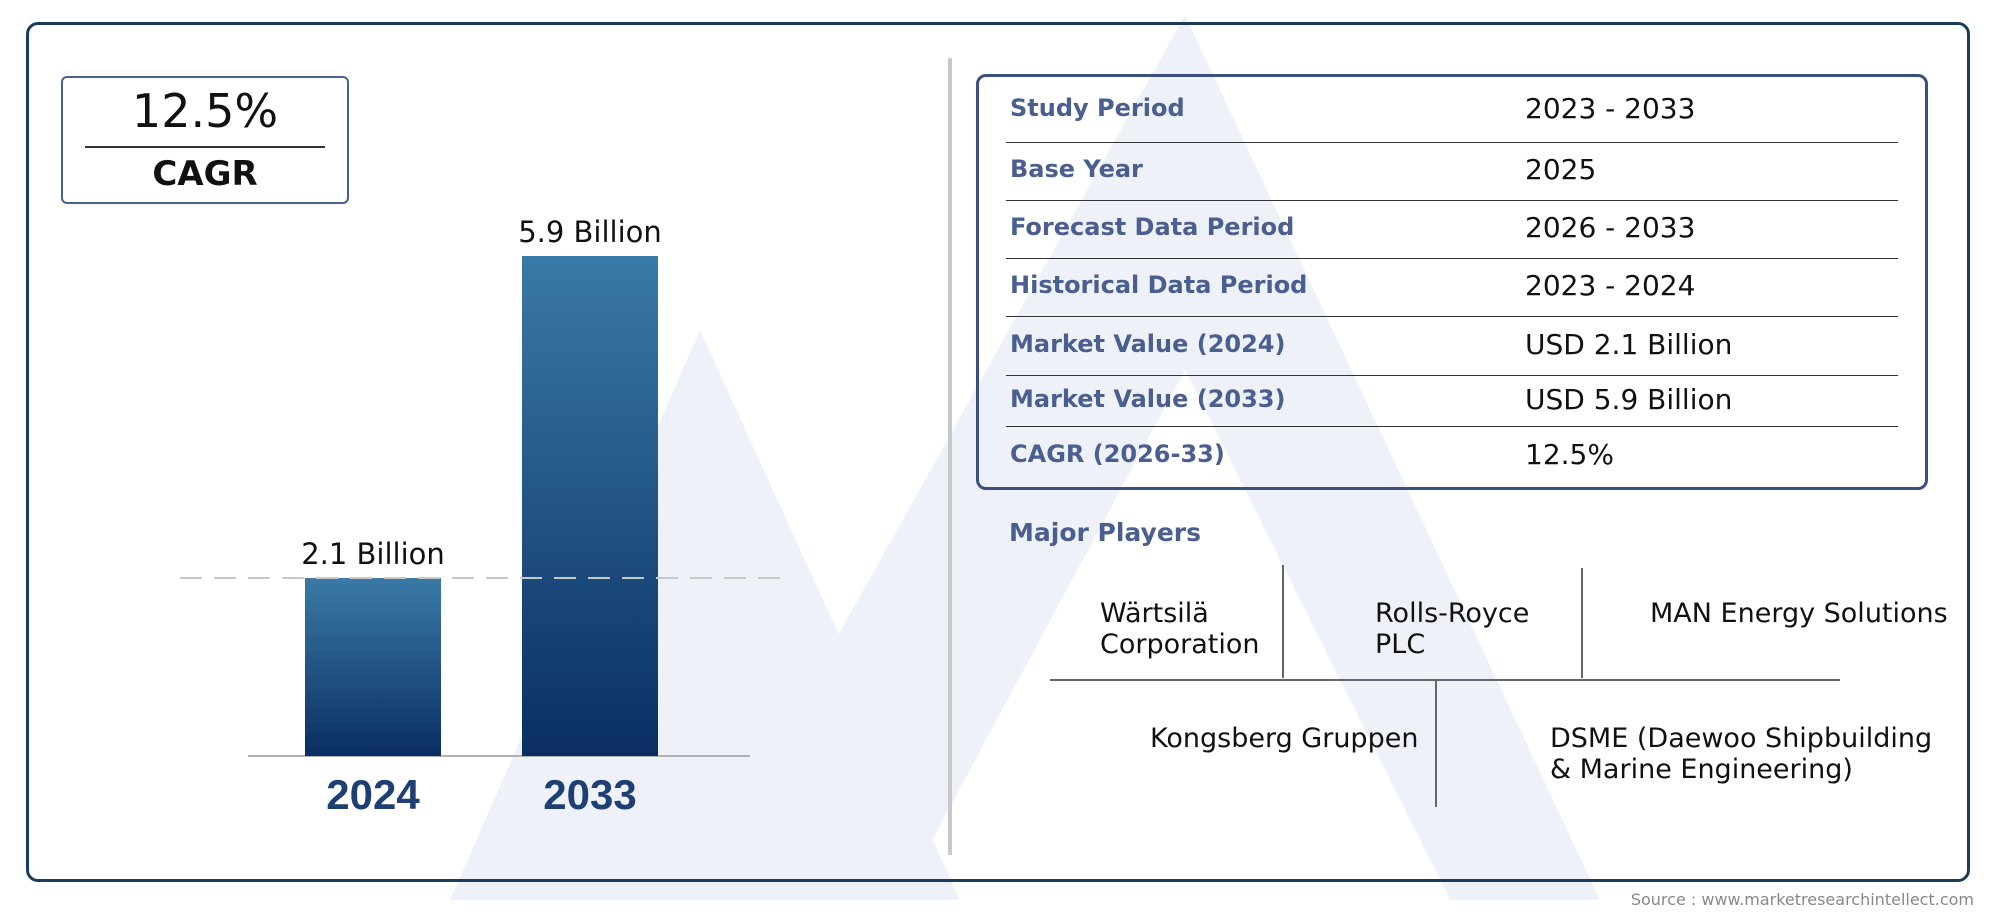 This screenshot has width=2000, height=917. What do you see at coordinates (1152, 227) in the screenshot?
I see `table-row-label: Forecast Data Period` at bounding box center [1152, 227].